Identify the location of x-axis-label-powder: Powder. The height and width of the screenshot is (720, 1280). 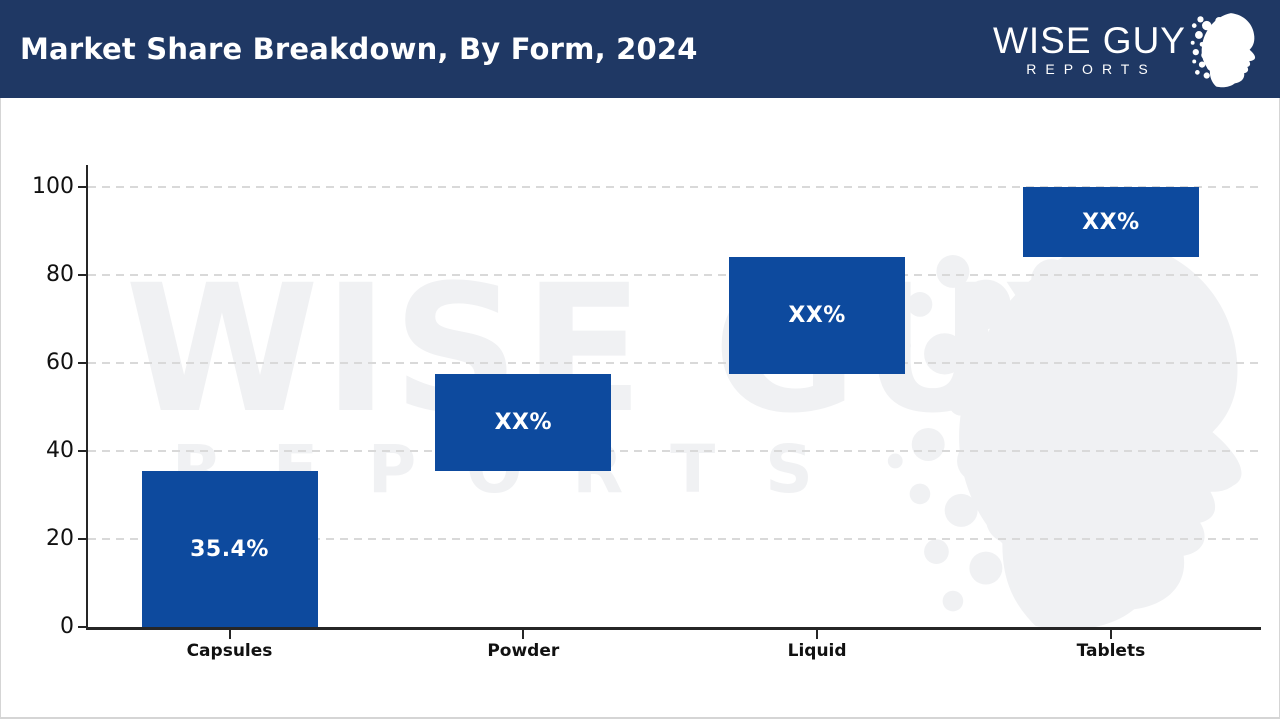
(523, 651).